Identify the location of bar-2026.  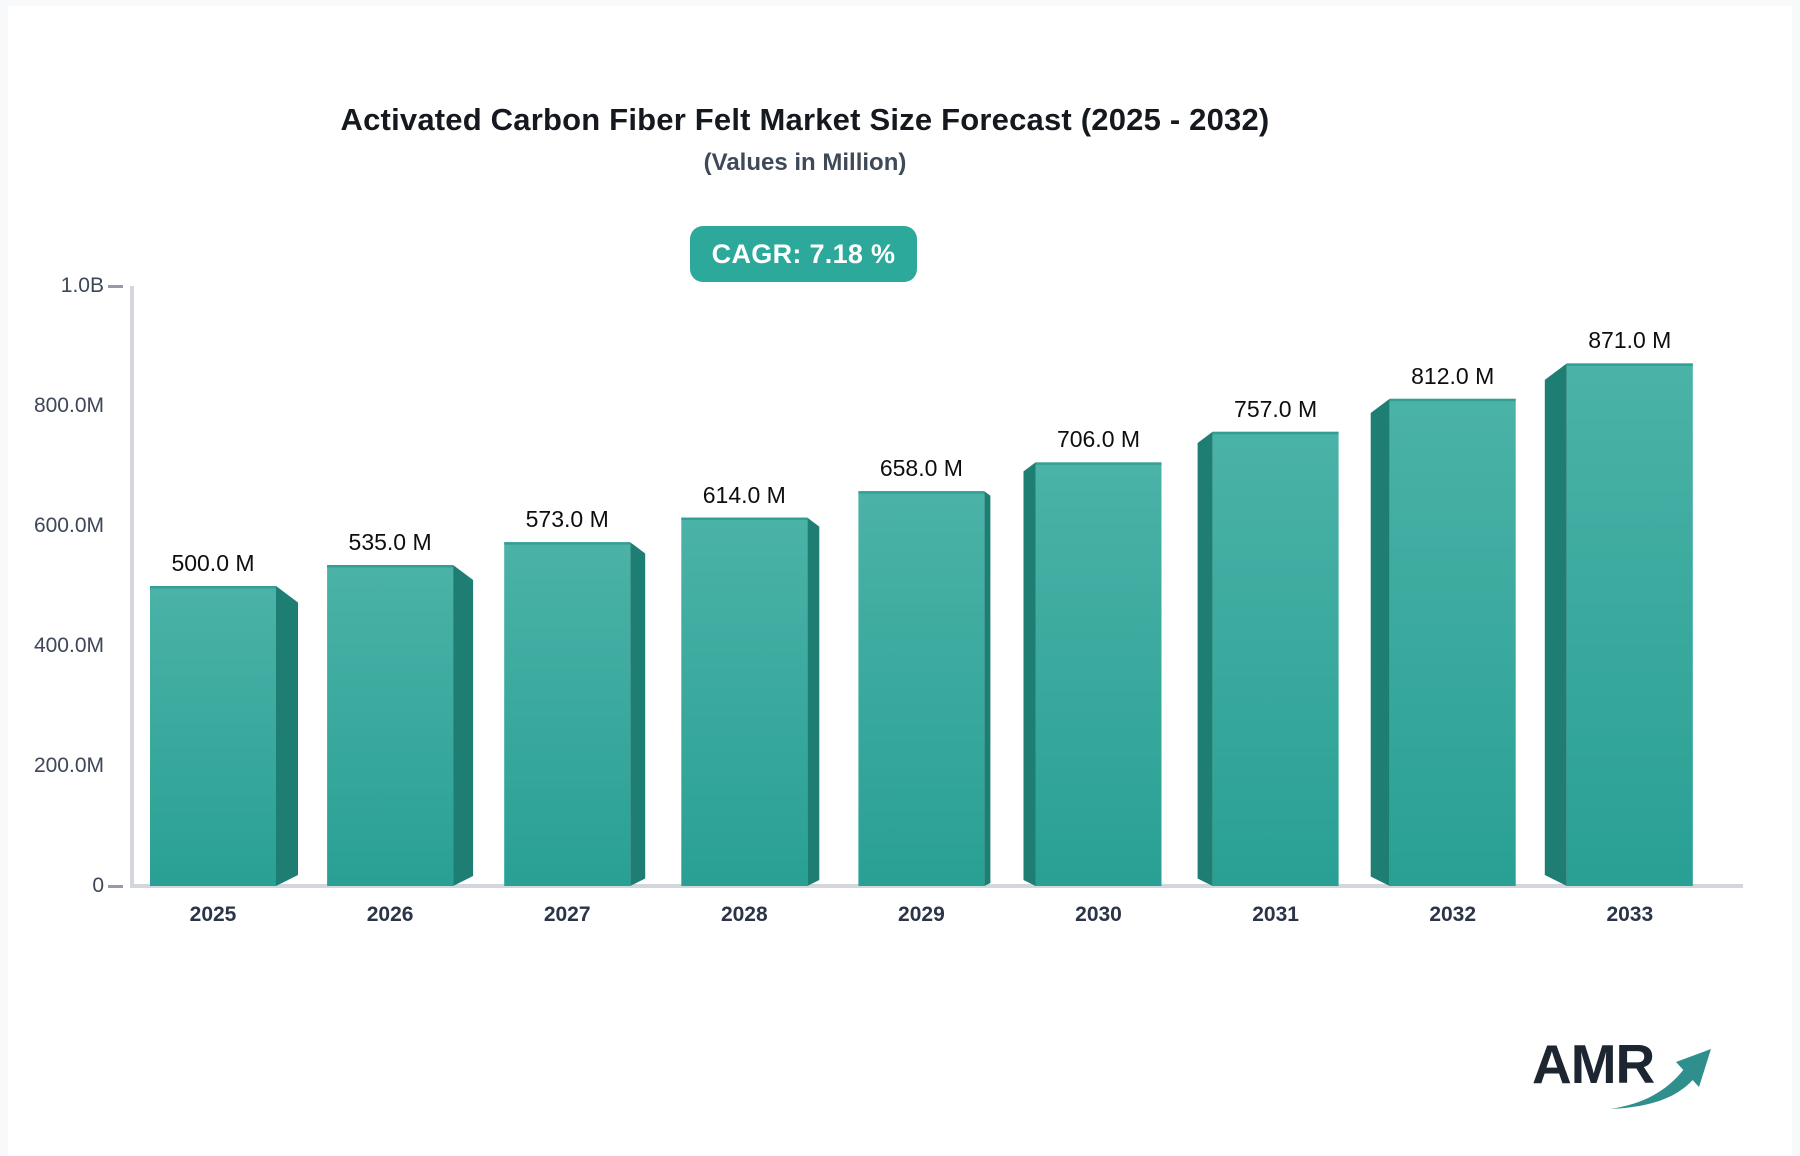
(400, 725).